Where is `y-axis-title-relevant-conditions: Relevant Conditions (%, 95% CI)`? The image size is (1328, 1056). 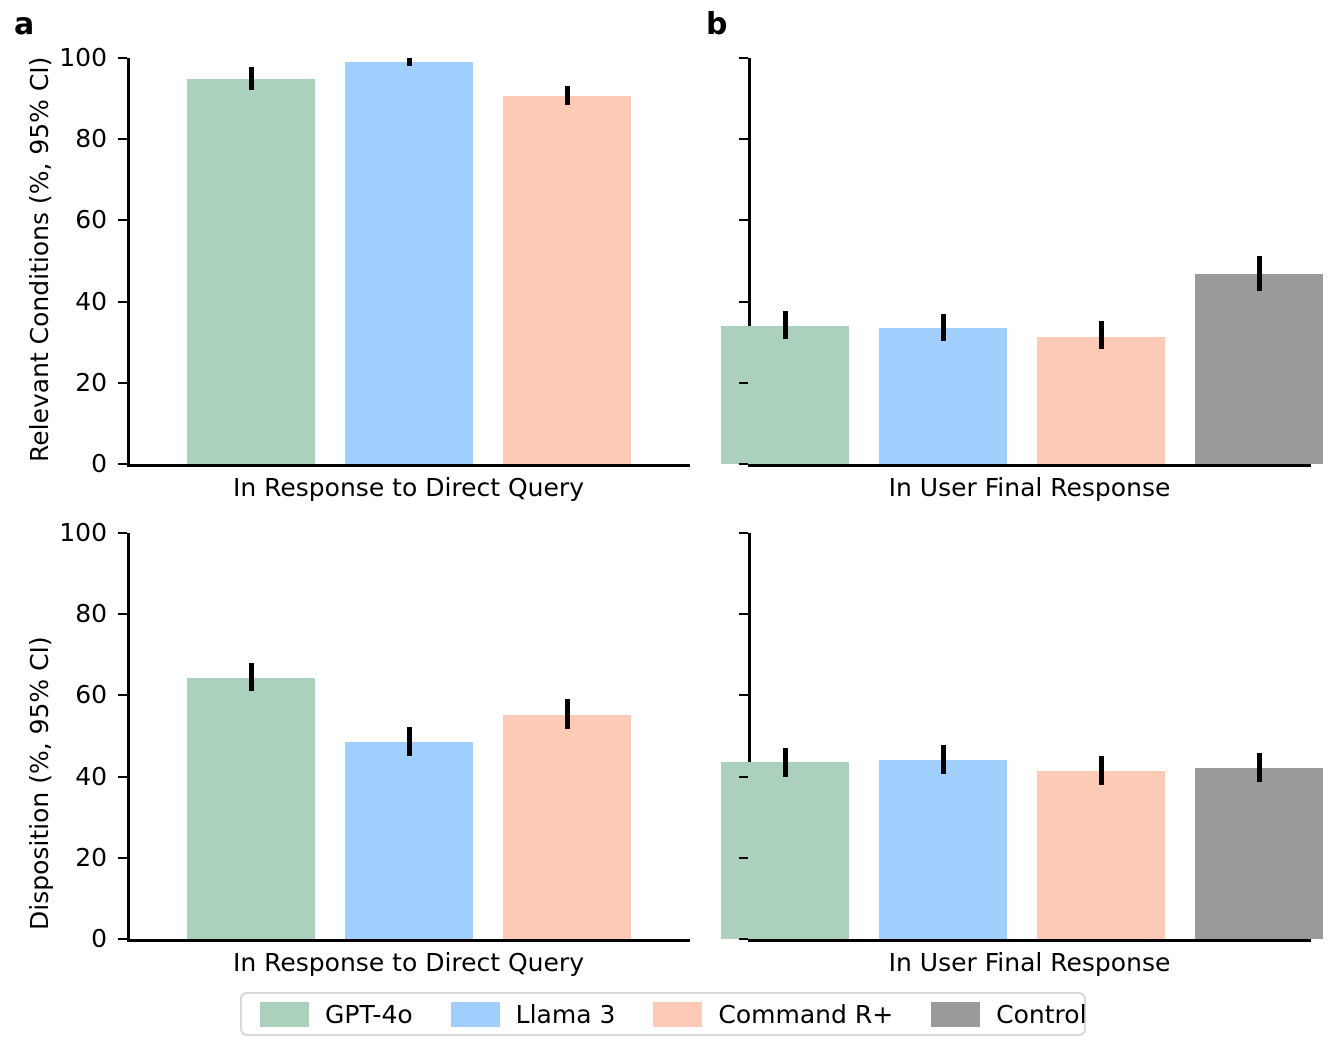 y-axis-title-relevant-conditions: Relevant Conditions (%, 95% CI) is located at coordinates (39, 259).